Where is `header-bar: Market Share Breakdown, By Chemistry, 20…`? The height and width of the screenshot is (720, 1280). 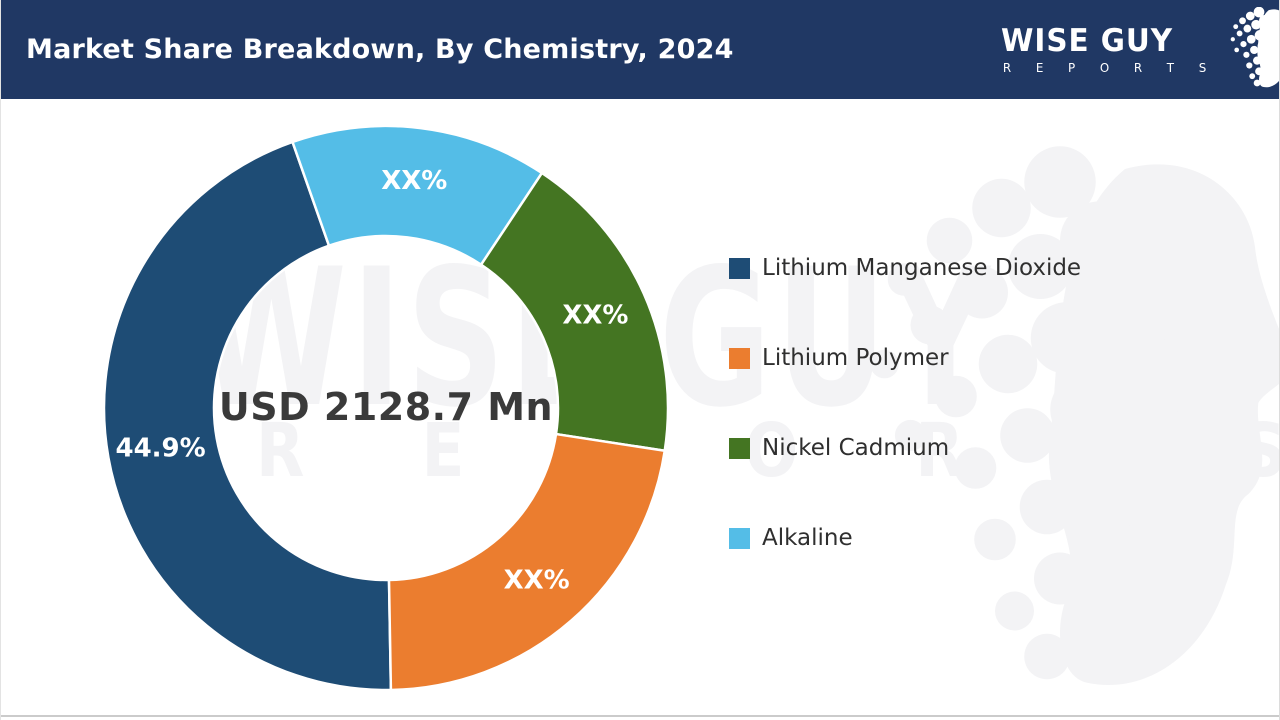 header-bar: Market Share Breakdown, By Chemistry, 20… is located at coordinates (640, 49).